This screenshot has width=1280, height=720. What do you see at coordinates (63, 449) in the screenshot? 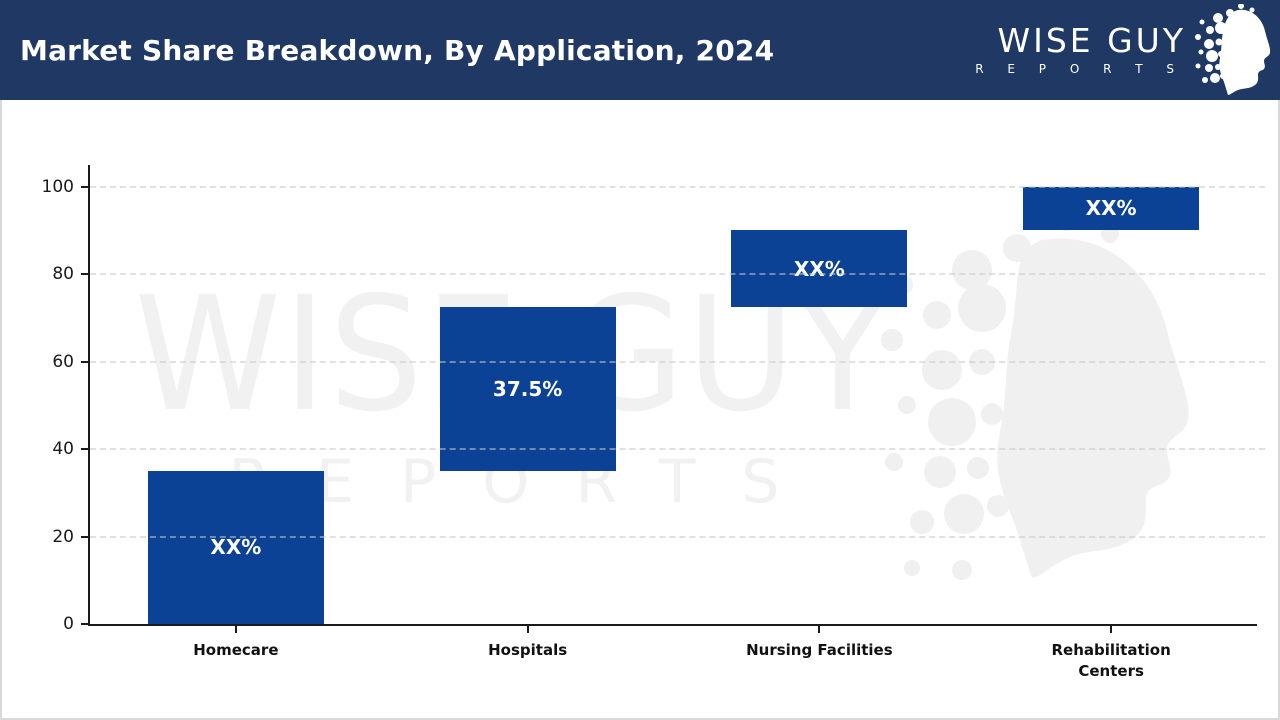
I see `y-tick-label: 40` at bounding box center [63, 449].